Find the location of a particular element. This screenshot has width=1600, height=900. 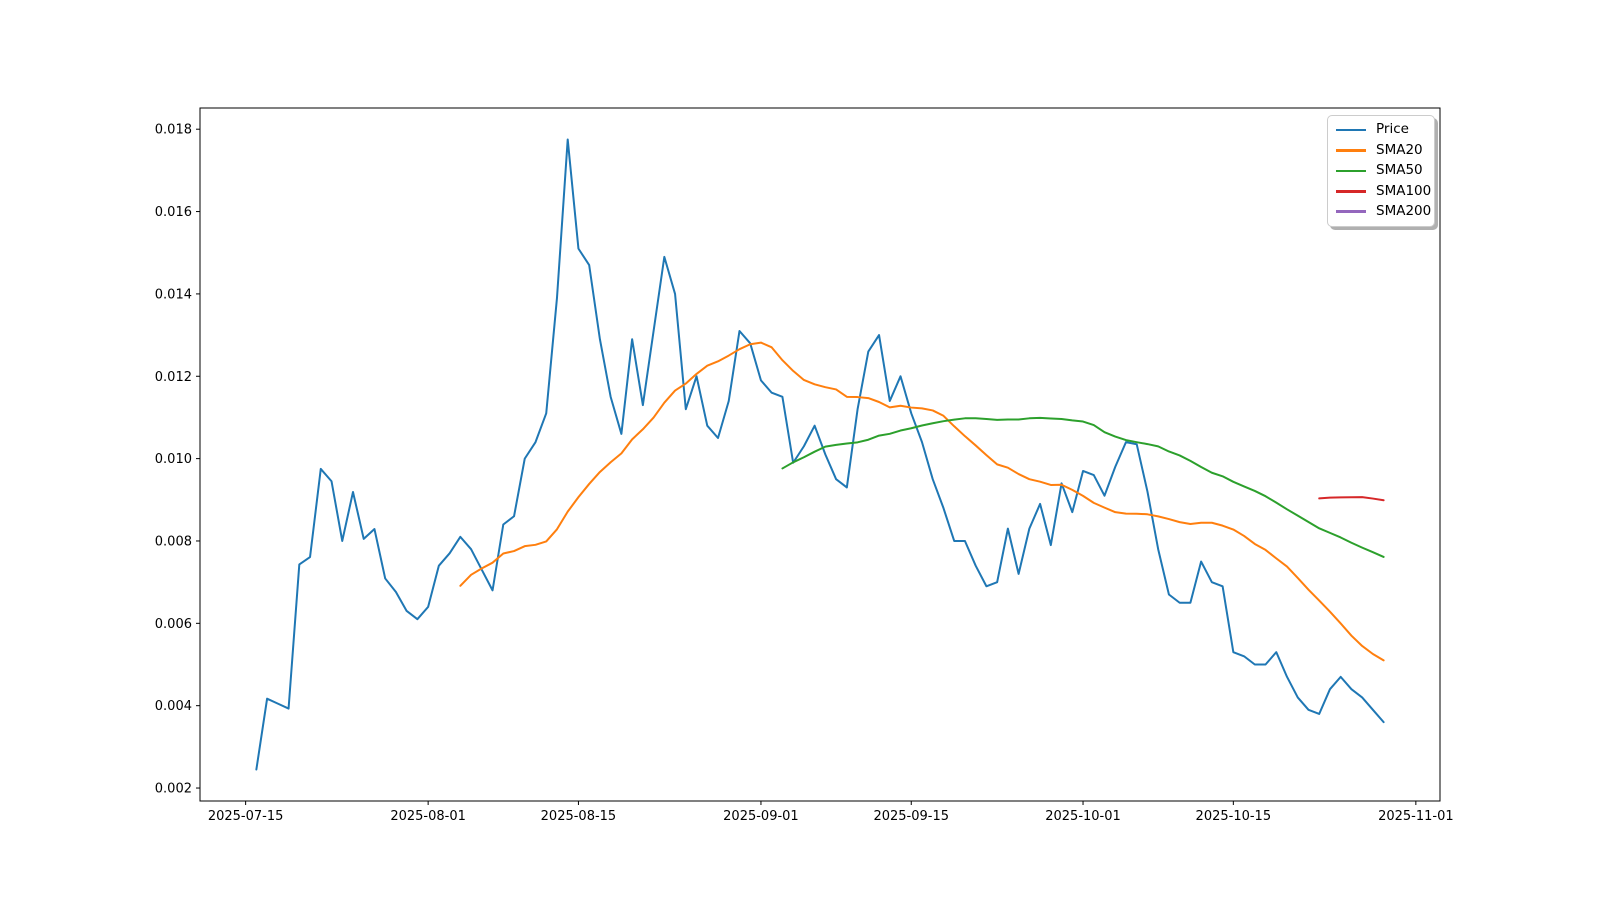

y-tick-label: 0.008 is located at coordinates (173, 541).